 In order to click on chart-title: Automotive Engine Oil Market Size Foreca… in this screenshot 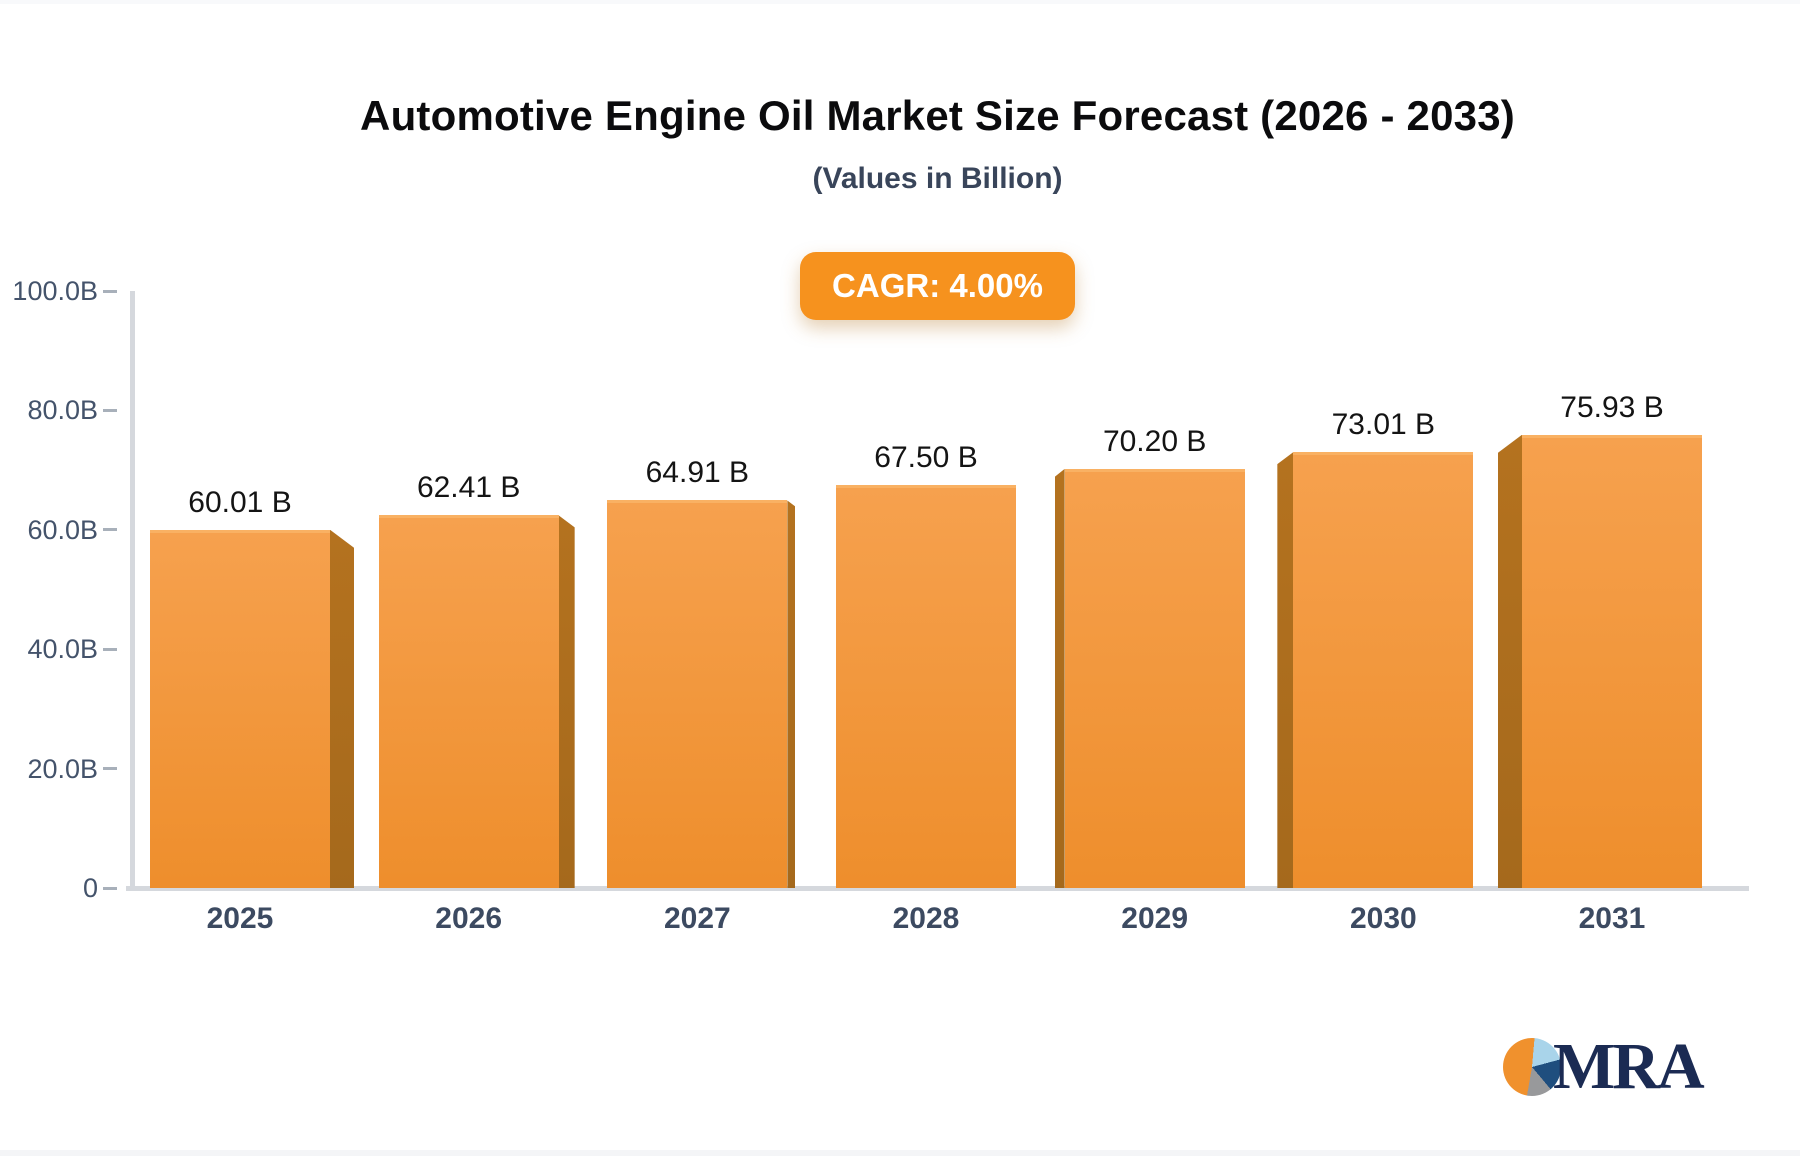, I will do `click(937, 115)`.